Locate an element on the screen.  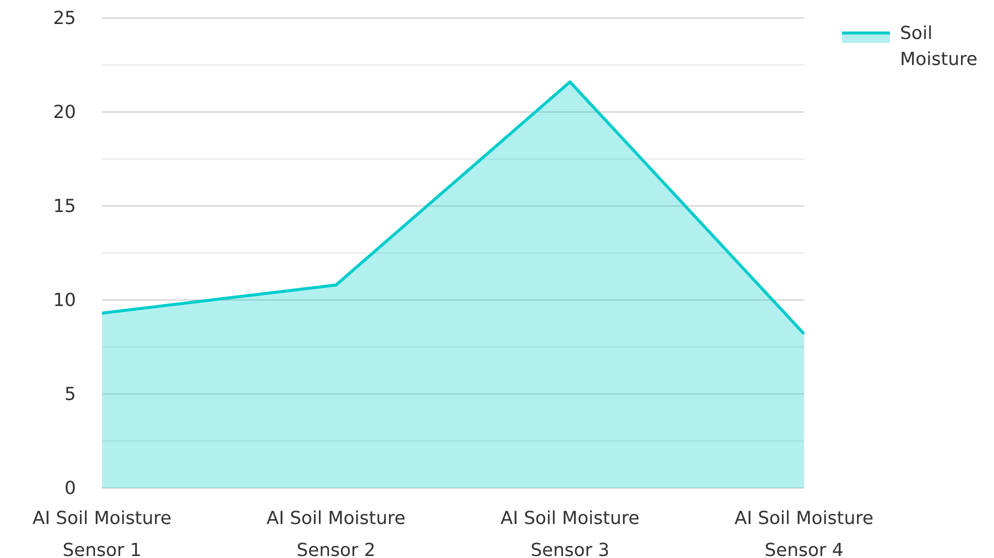
x-tick-label: AI Soil Moisture Sensor 3 is located at coordinates (570, 533).